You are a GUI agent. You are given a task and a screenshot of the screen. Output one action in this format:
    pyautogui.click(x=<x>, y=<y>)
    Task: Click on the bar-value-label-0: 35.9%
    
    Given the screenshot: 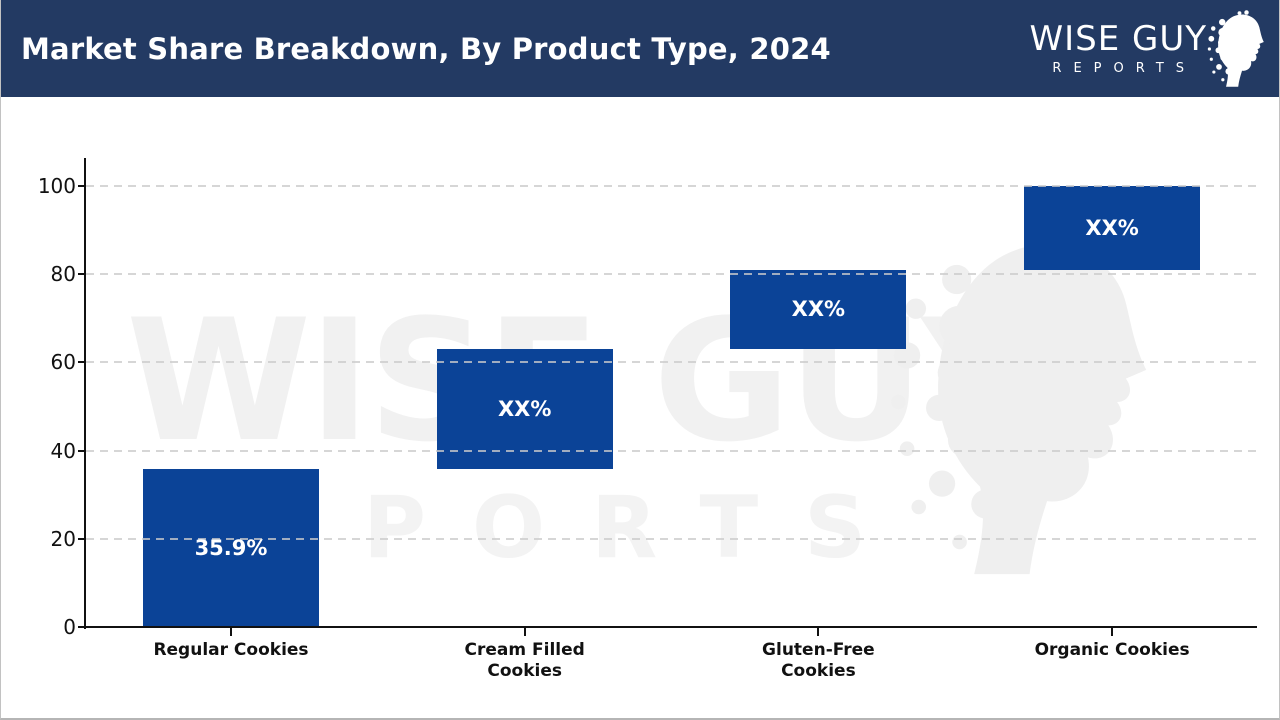 What is the action you would take?
    pyautogui.click(x=231, y=547)
    